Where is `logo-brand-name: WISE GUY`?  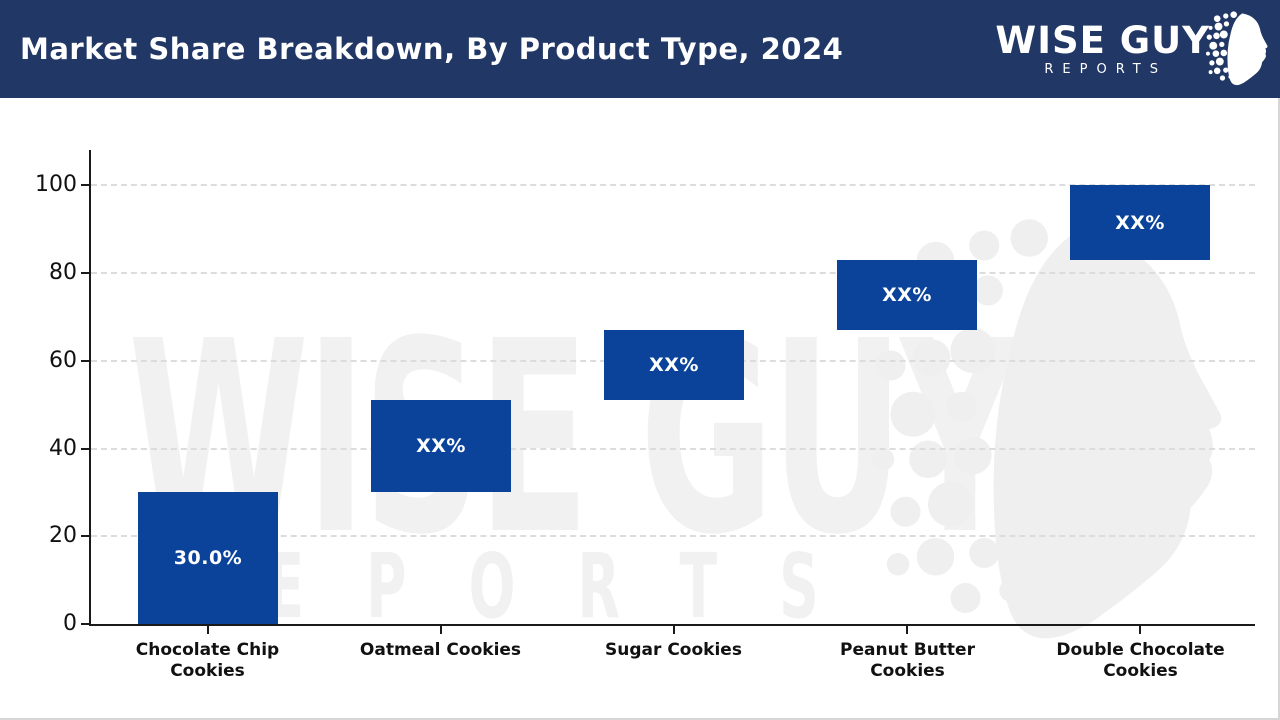
logo-brand-name: WISE GUY is located at coordinates (1102, 40).